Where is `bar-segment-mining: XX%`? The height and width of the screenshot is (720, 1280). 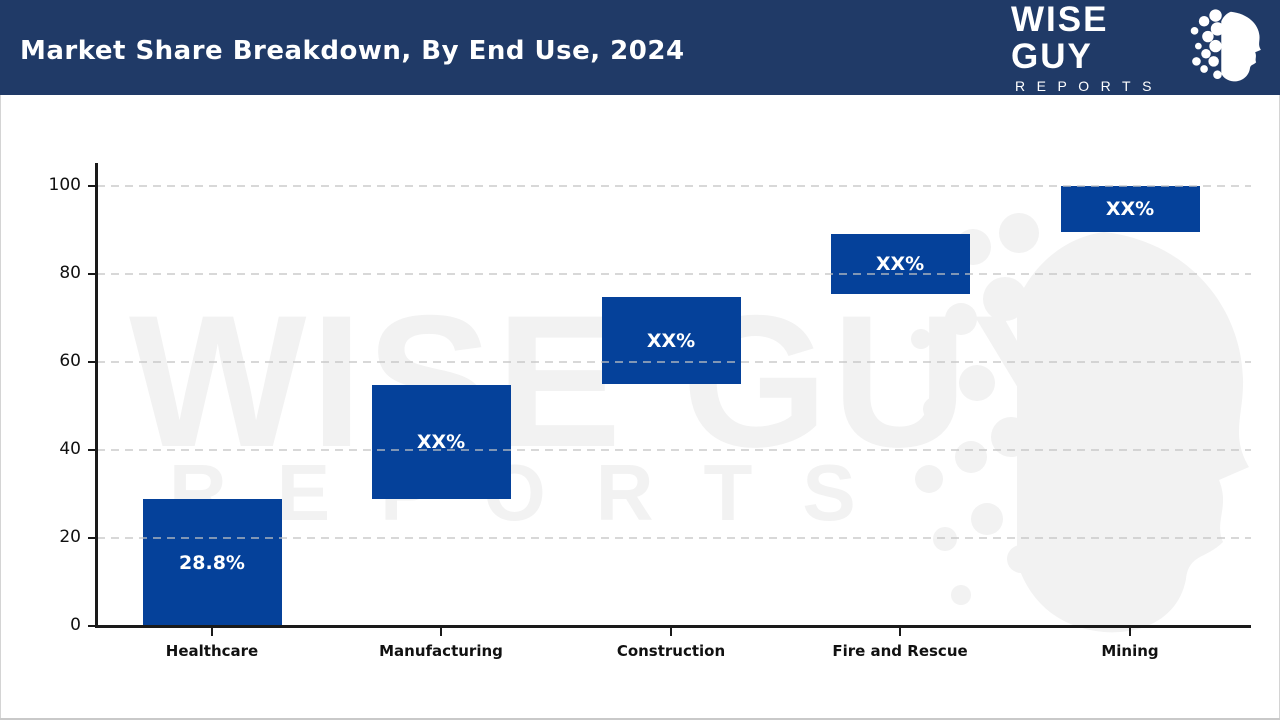
bar-segment-mining: XX% is located at coordinates (1130, 209).